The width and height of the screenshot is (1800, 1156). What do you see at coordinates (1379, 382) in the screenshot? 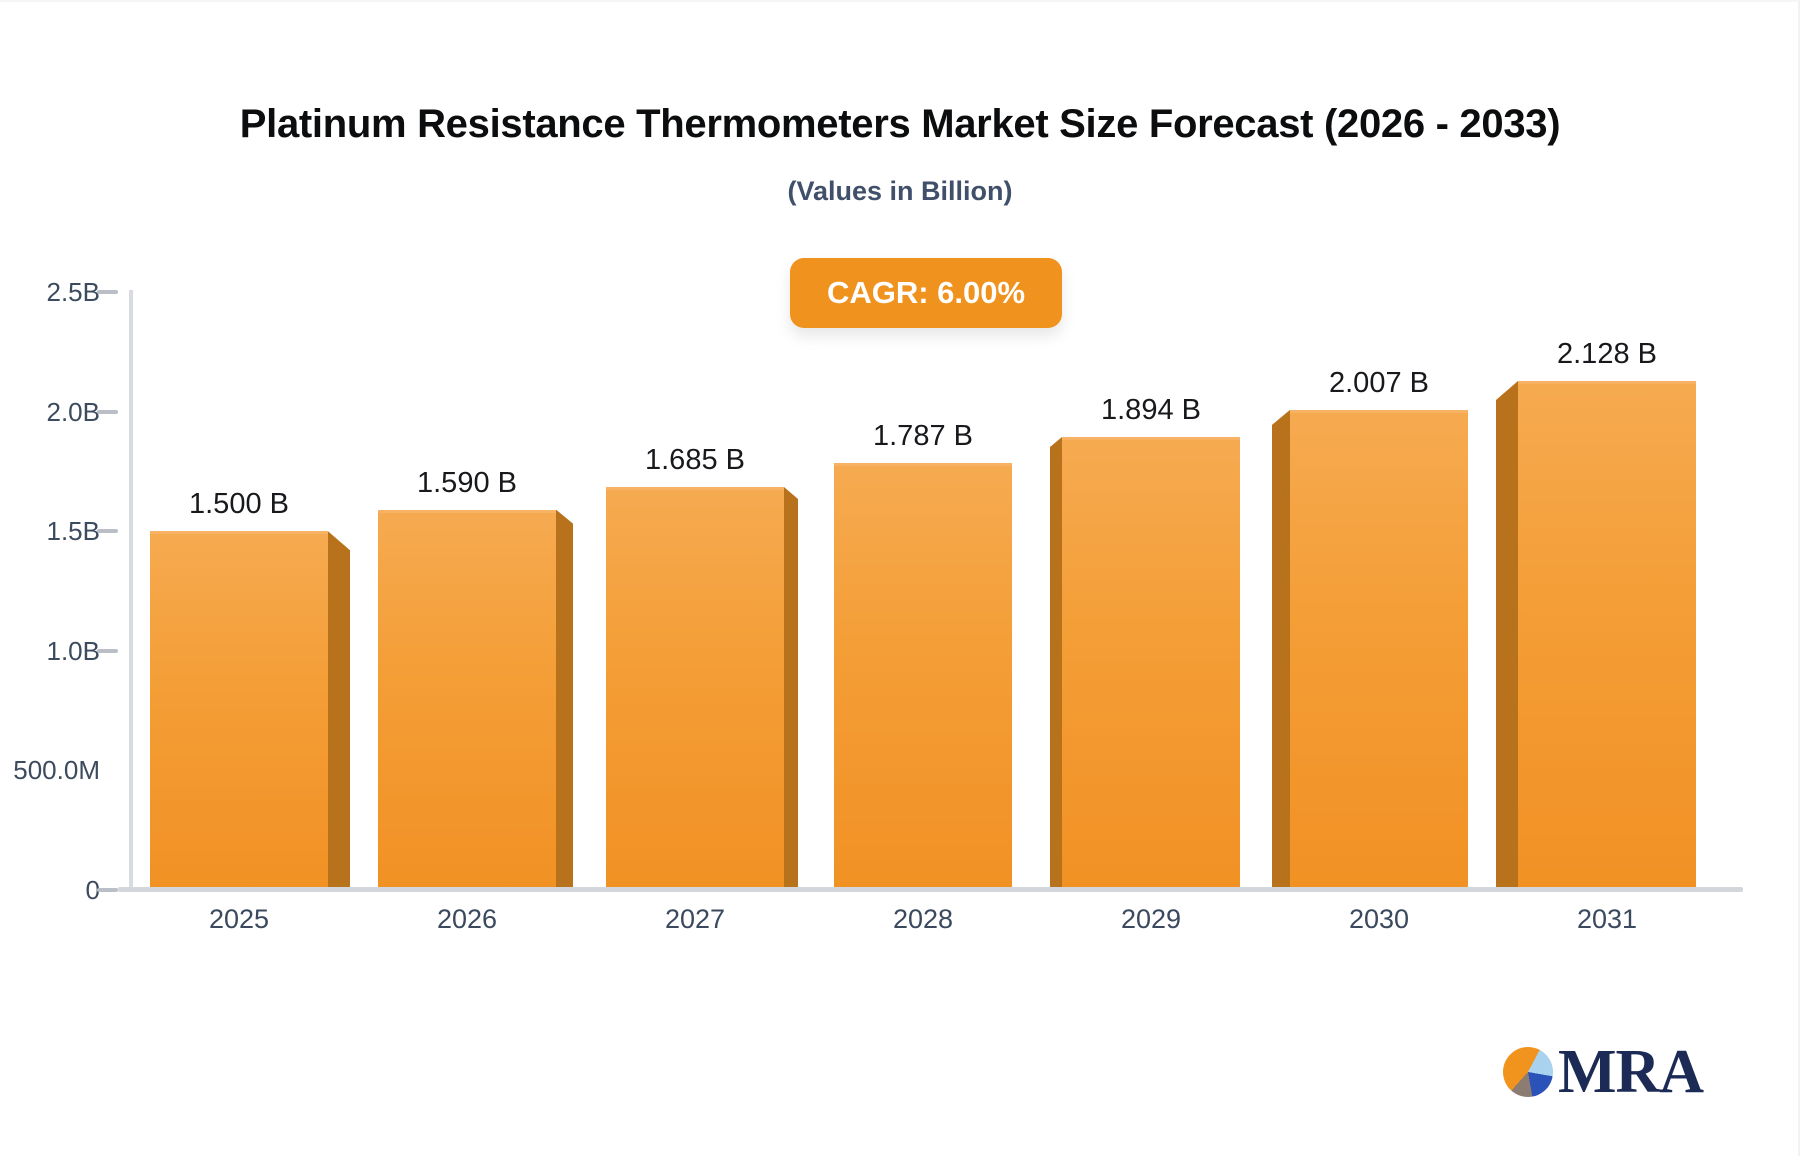
I see `bar-value-label: 2.007 B` at bounding box center [1379, 382].